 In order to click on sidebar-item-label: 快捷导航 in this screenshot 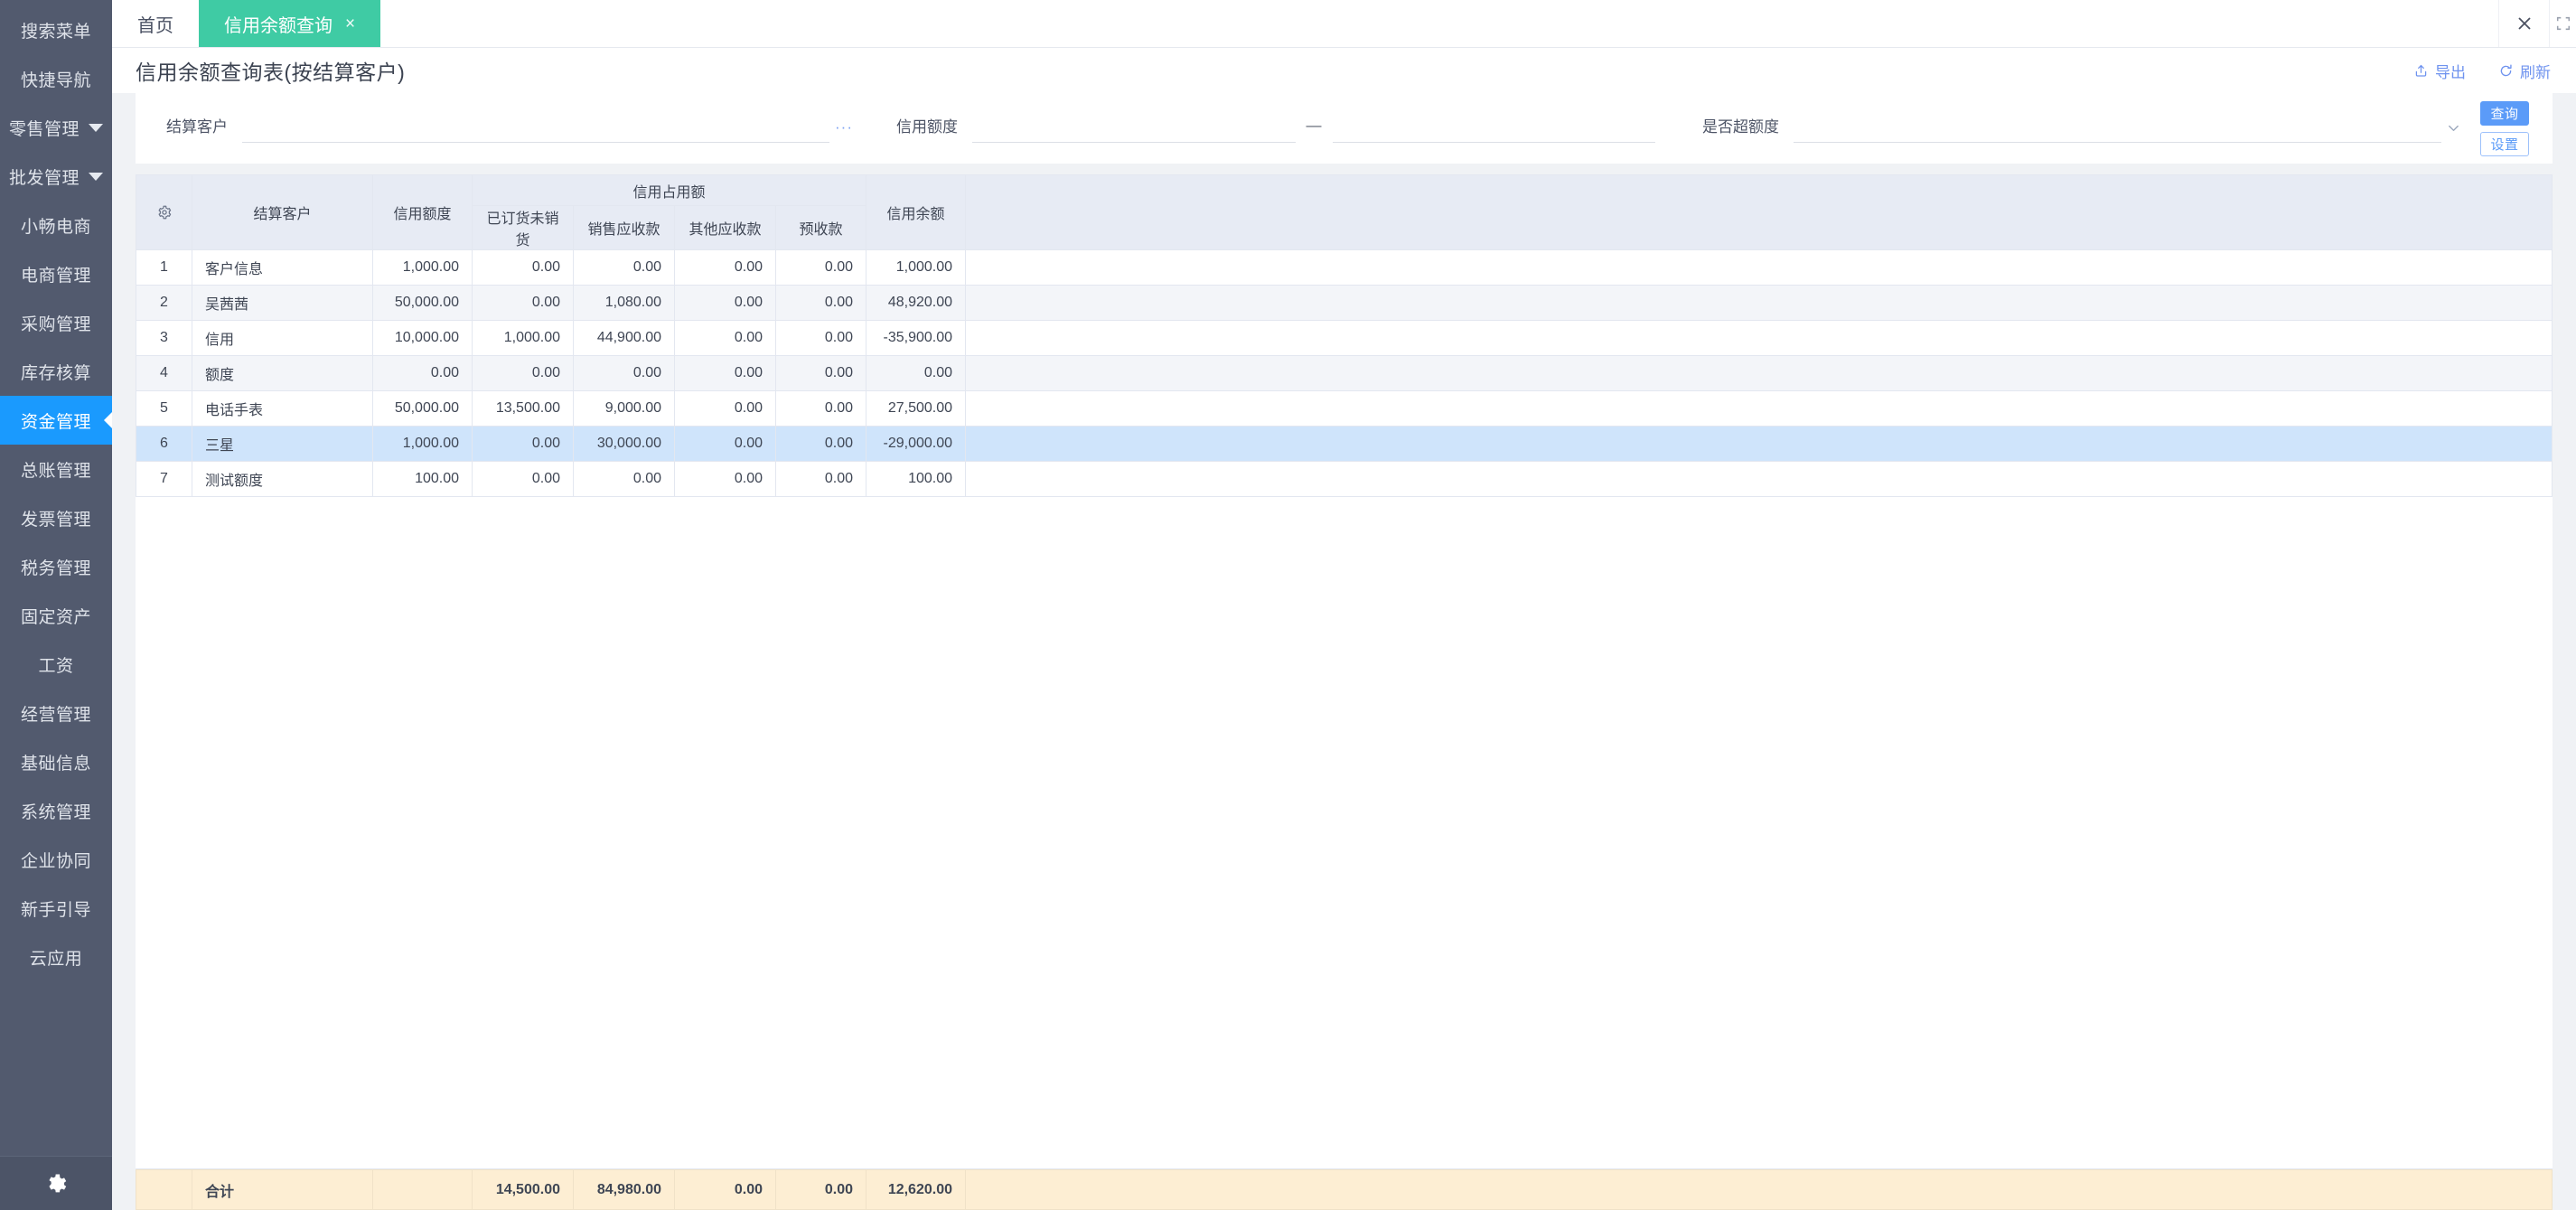, I will do `click(55, 80)`.